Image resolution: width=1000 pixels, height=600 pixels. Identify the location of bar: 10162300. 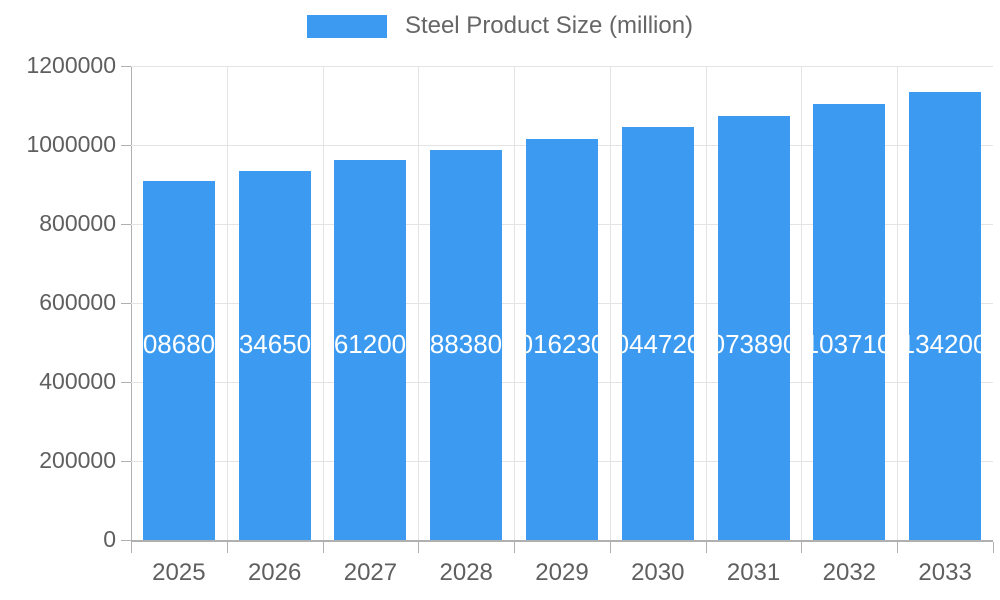
(562, 339).